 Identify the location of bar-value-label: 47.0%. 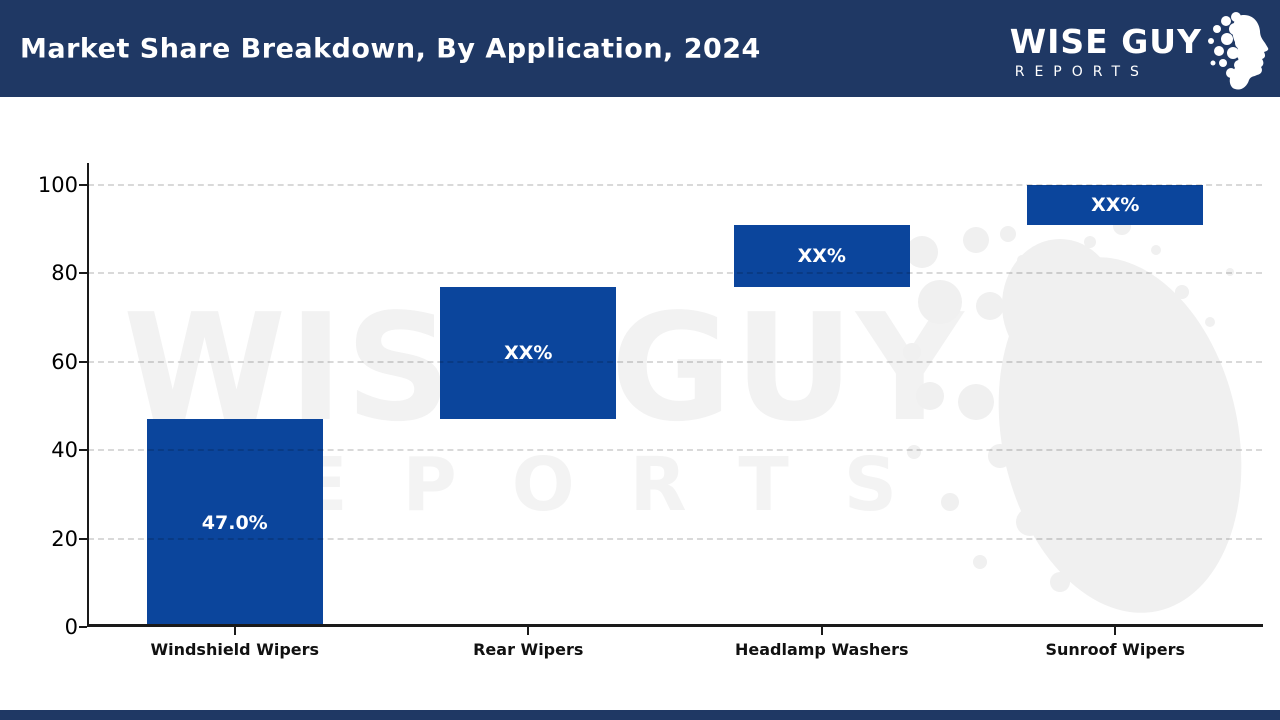
(234, 523).